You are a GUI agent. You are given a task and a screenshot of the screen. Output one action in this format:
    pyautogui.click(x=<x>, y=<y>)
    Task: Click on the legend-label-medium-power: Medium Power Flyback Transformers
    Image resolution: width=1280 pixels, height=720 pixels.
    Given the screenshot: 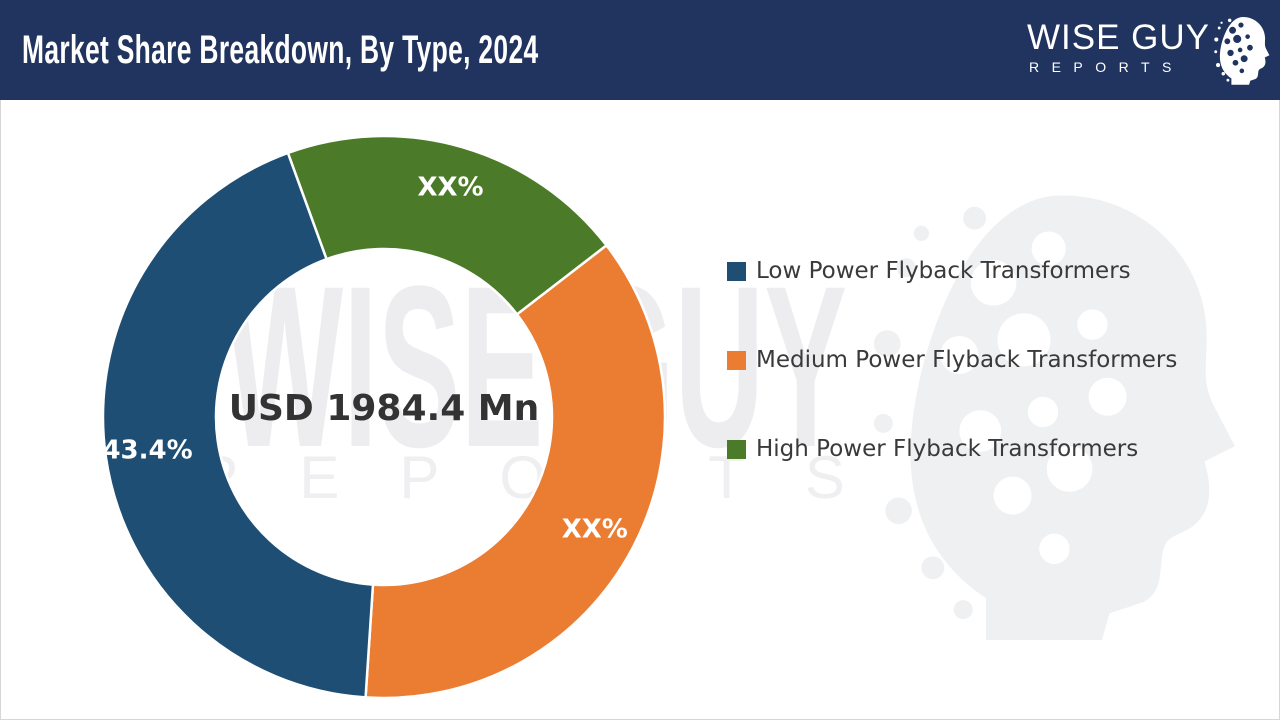 What is the action you would take?
    pyautogui.click(x=967, y=360)
    